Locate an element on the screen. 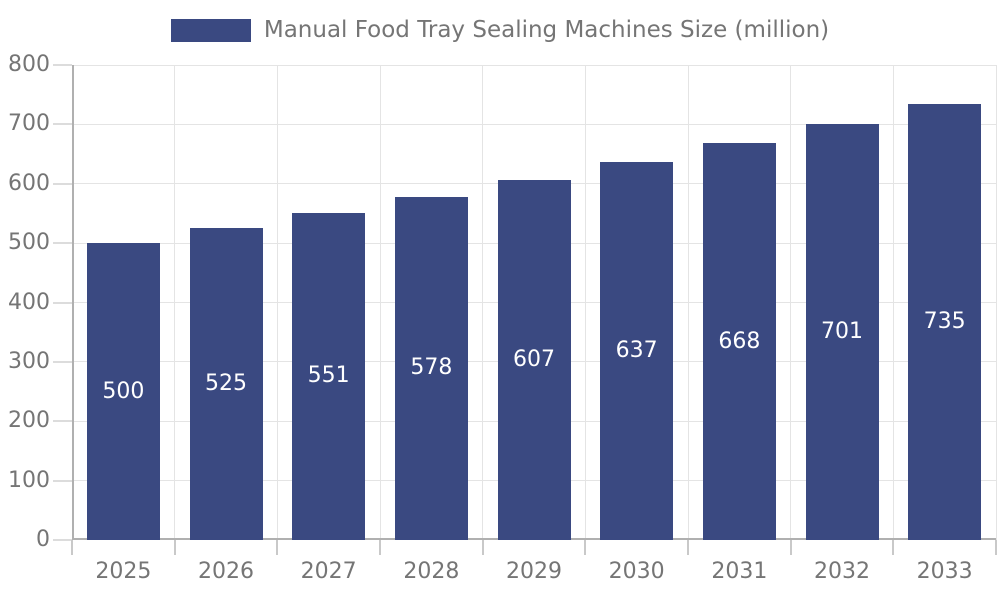  x-axis-label: 2028 is located at coordinates (431, 571).